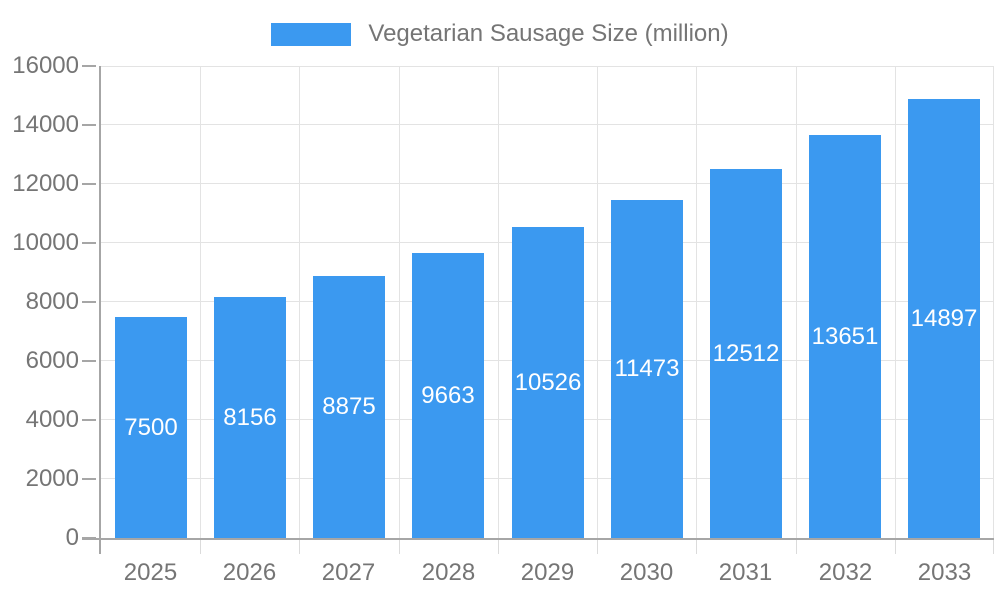  I want to click on bar-2027: 8875, so click(349, 407).